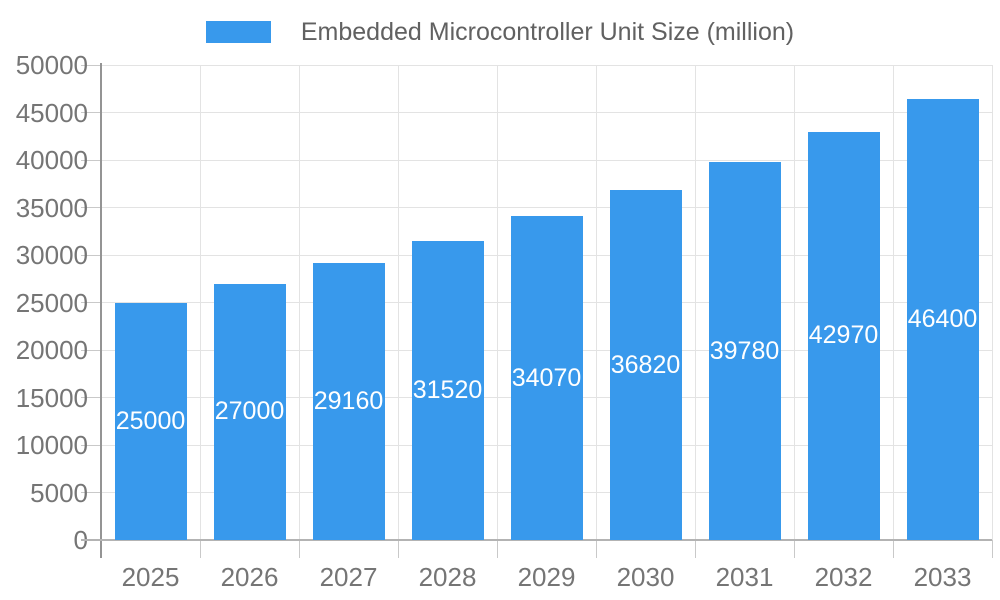 The image size is (1000, 600). I want to click on x-tick-label: 2027, so click(348, 577).